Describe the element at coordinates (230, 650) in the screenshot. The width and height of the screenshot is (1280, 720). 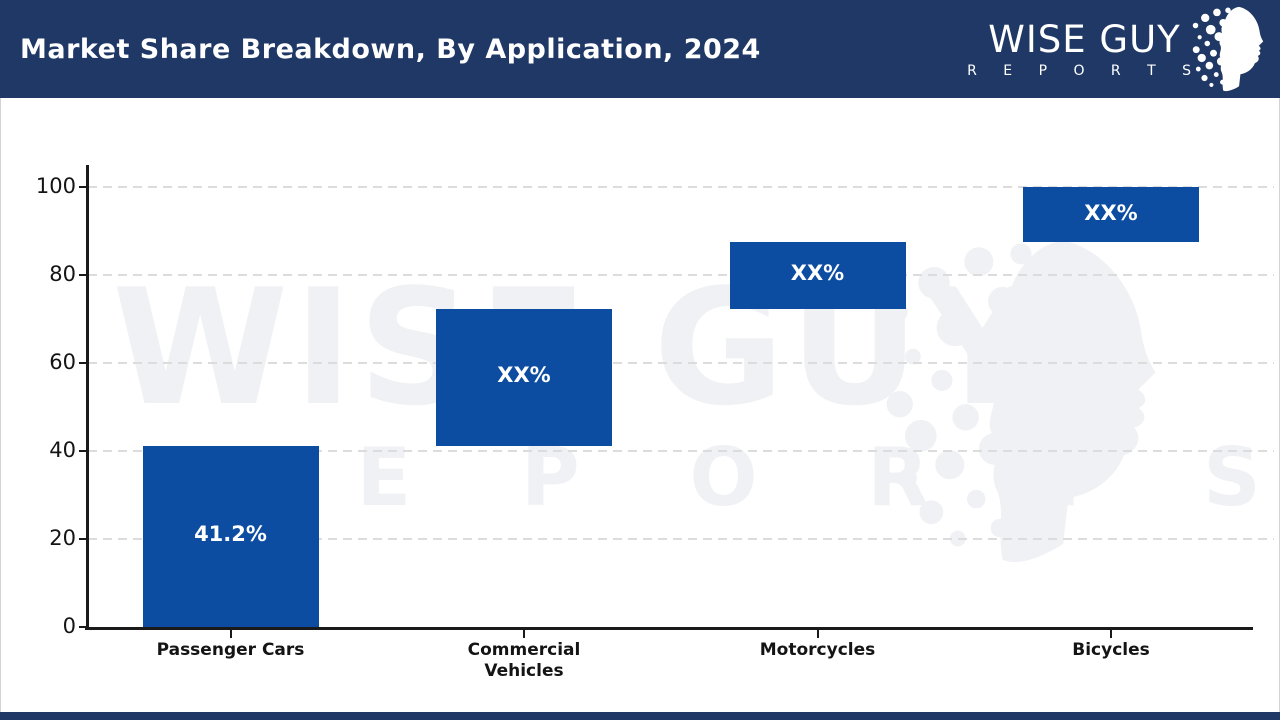
I see `x-category-label: Passenger Cars` at that location.